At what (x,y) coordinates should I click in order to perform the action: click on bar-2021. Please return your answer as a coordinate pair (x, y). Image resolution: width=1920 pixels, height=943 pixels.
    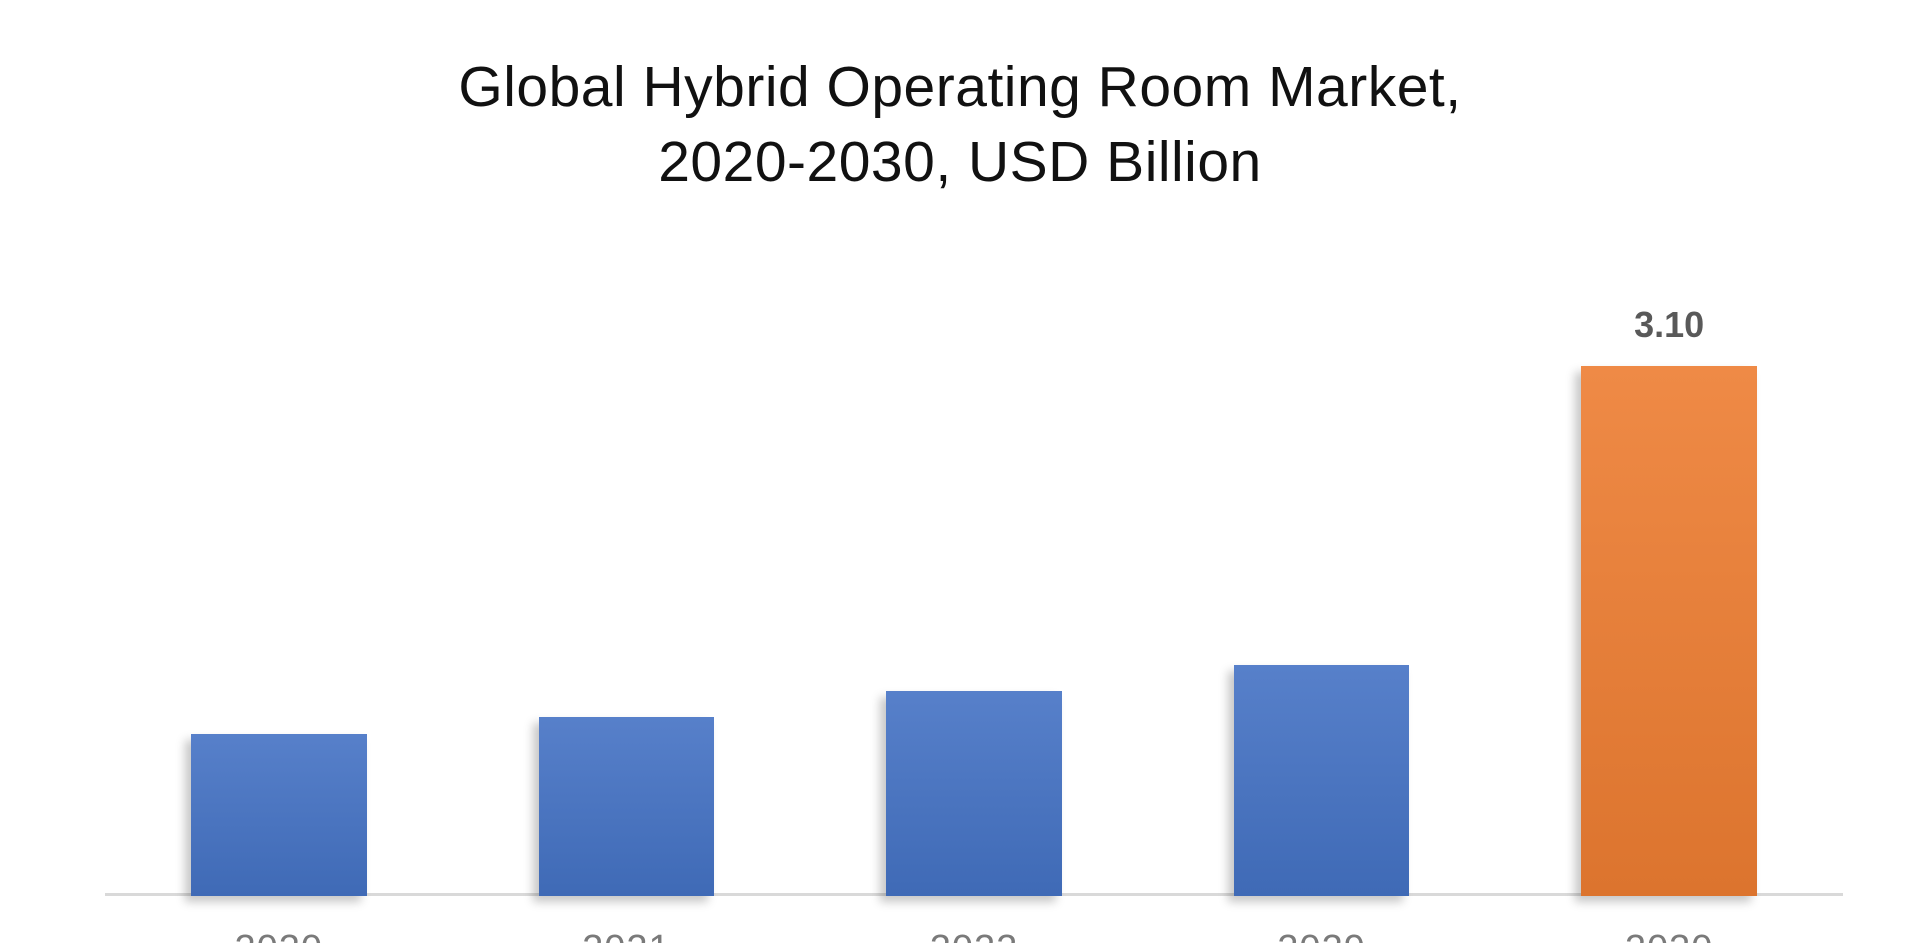
    Looking at the image, I should click on (626, 806).